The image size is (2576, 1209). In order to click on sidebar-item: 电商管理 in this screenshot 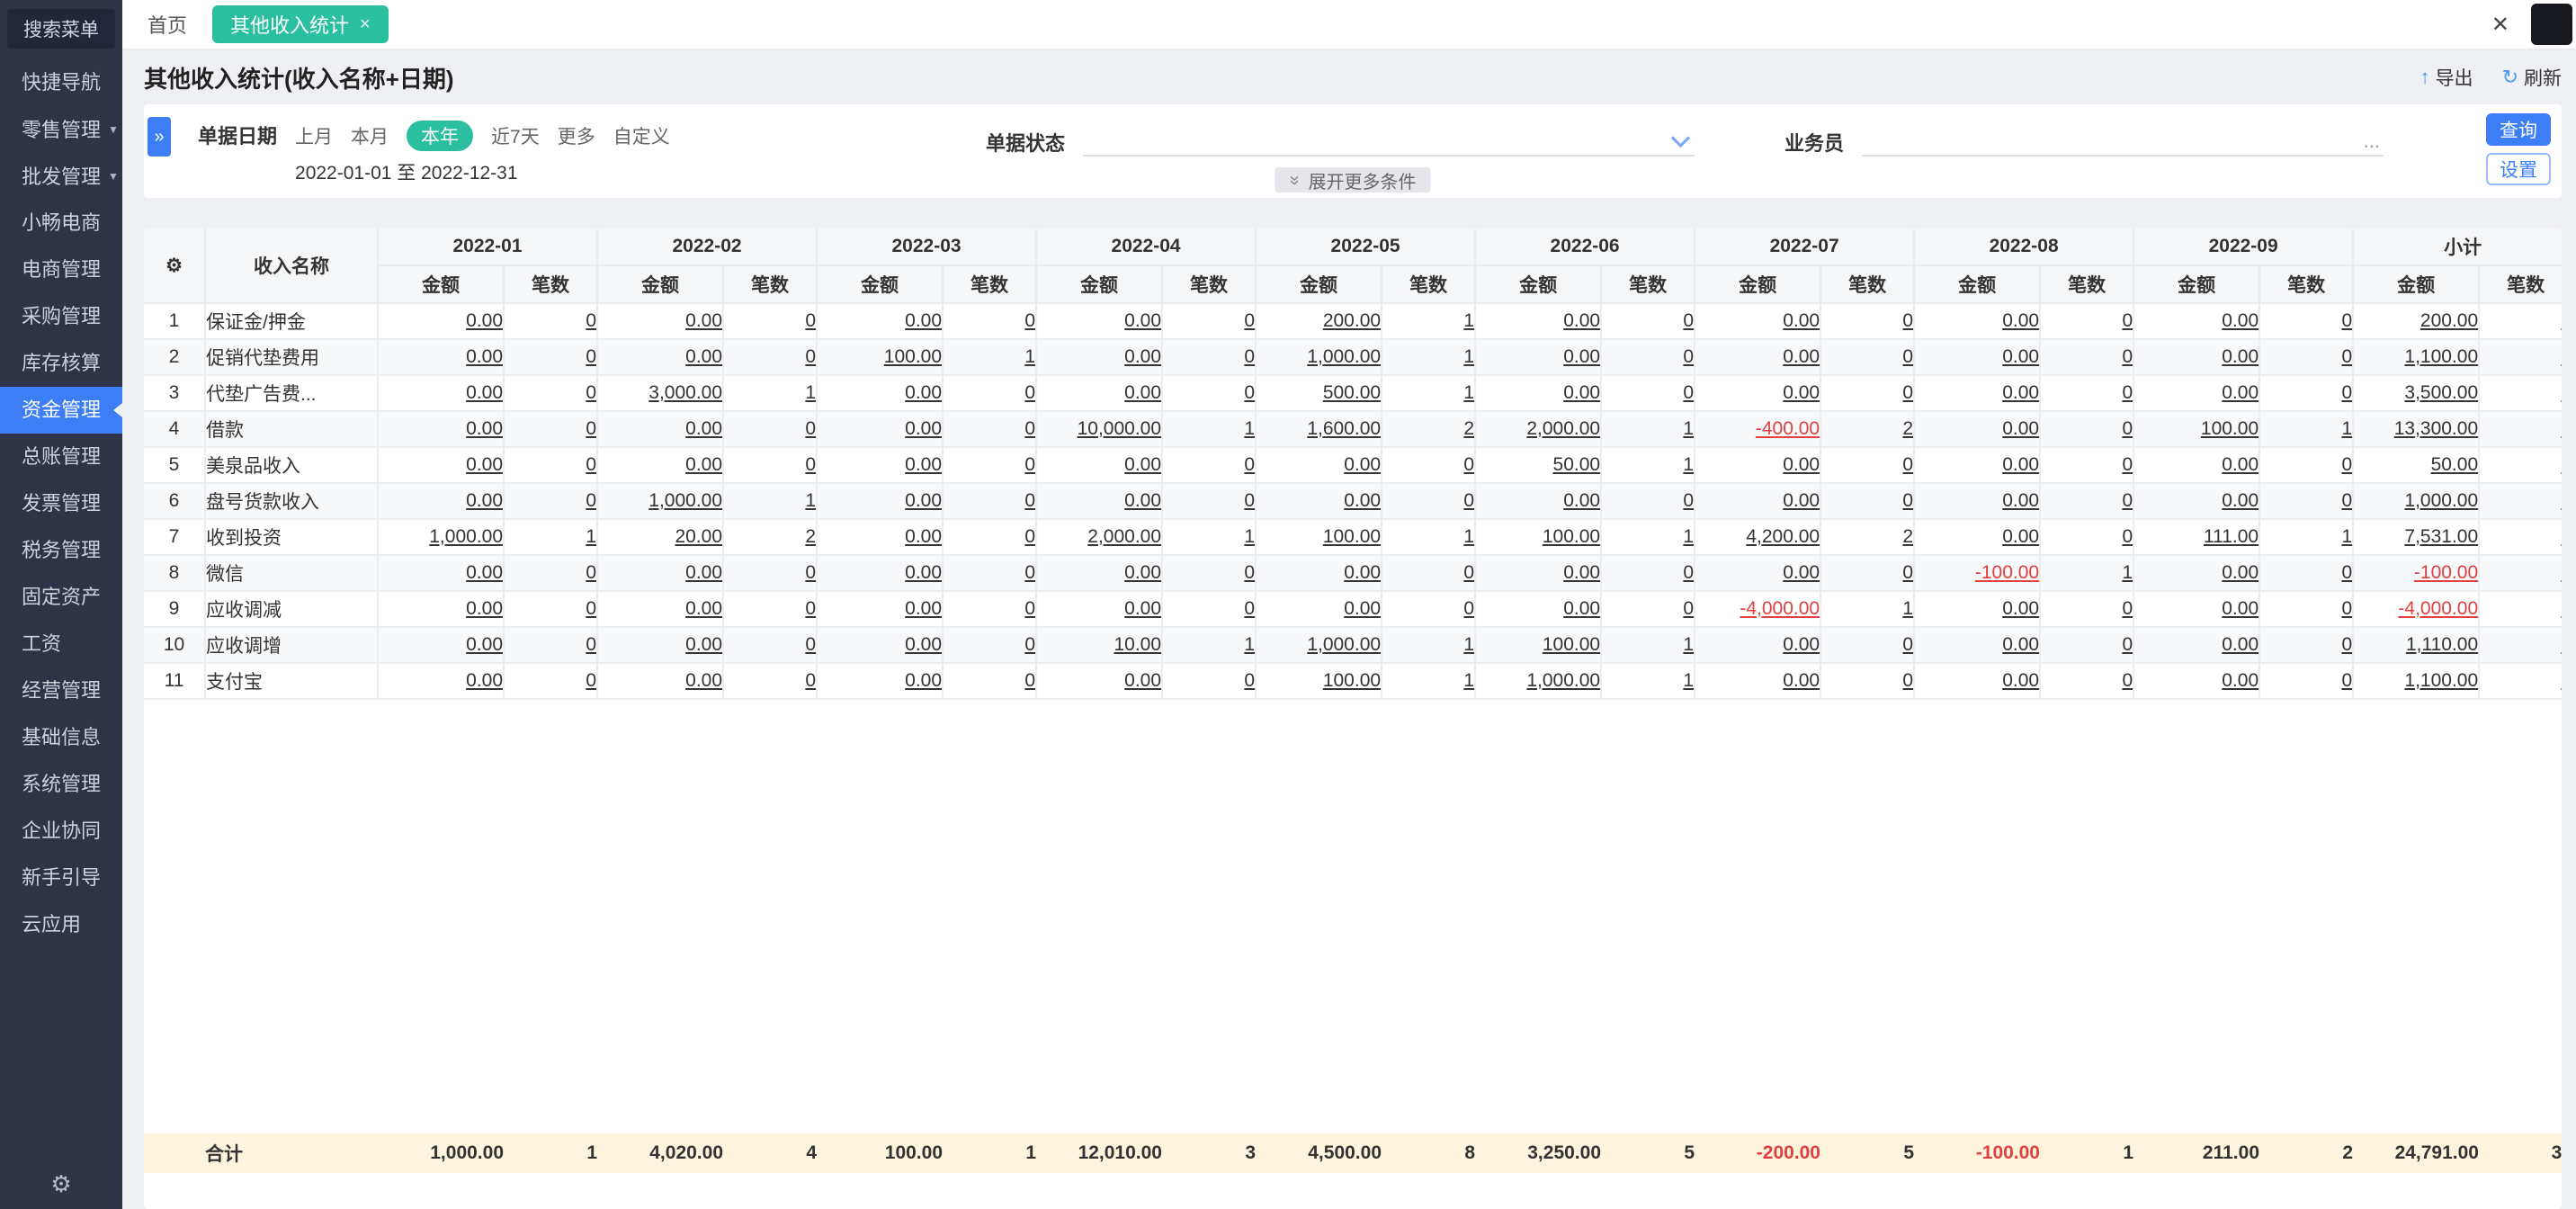, I will do `click(62, 269)`.